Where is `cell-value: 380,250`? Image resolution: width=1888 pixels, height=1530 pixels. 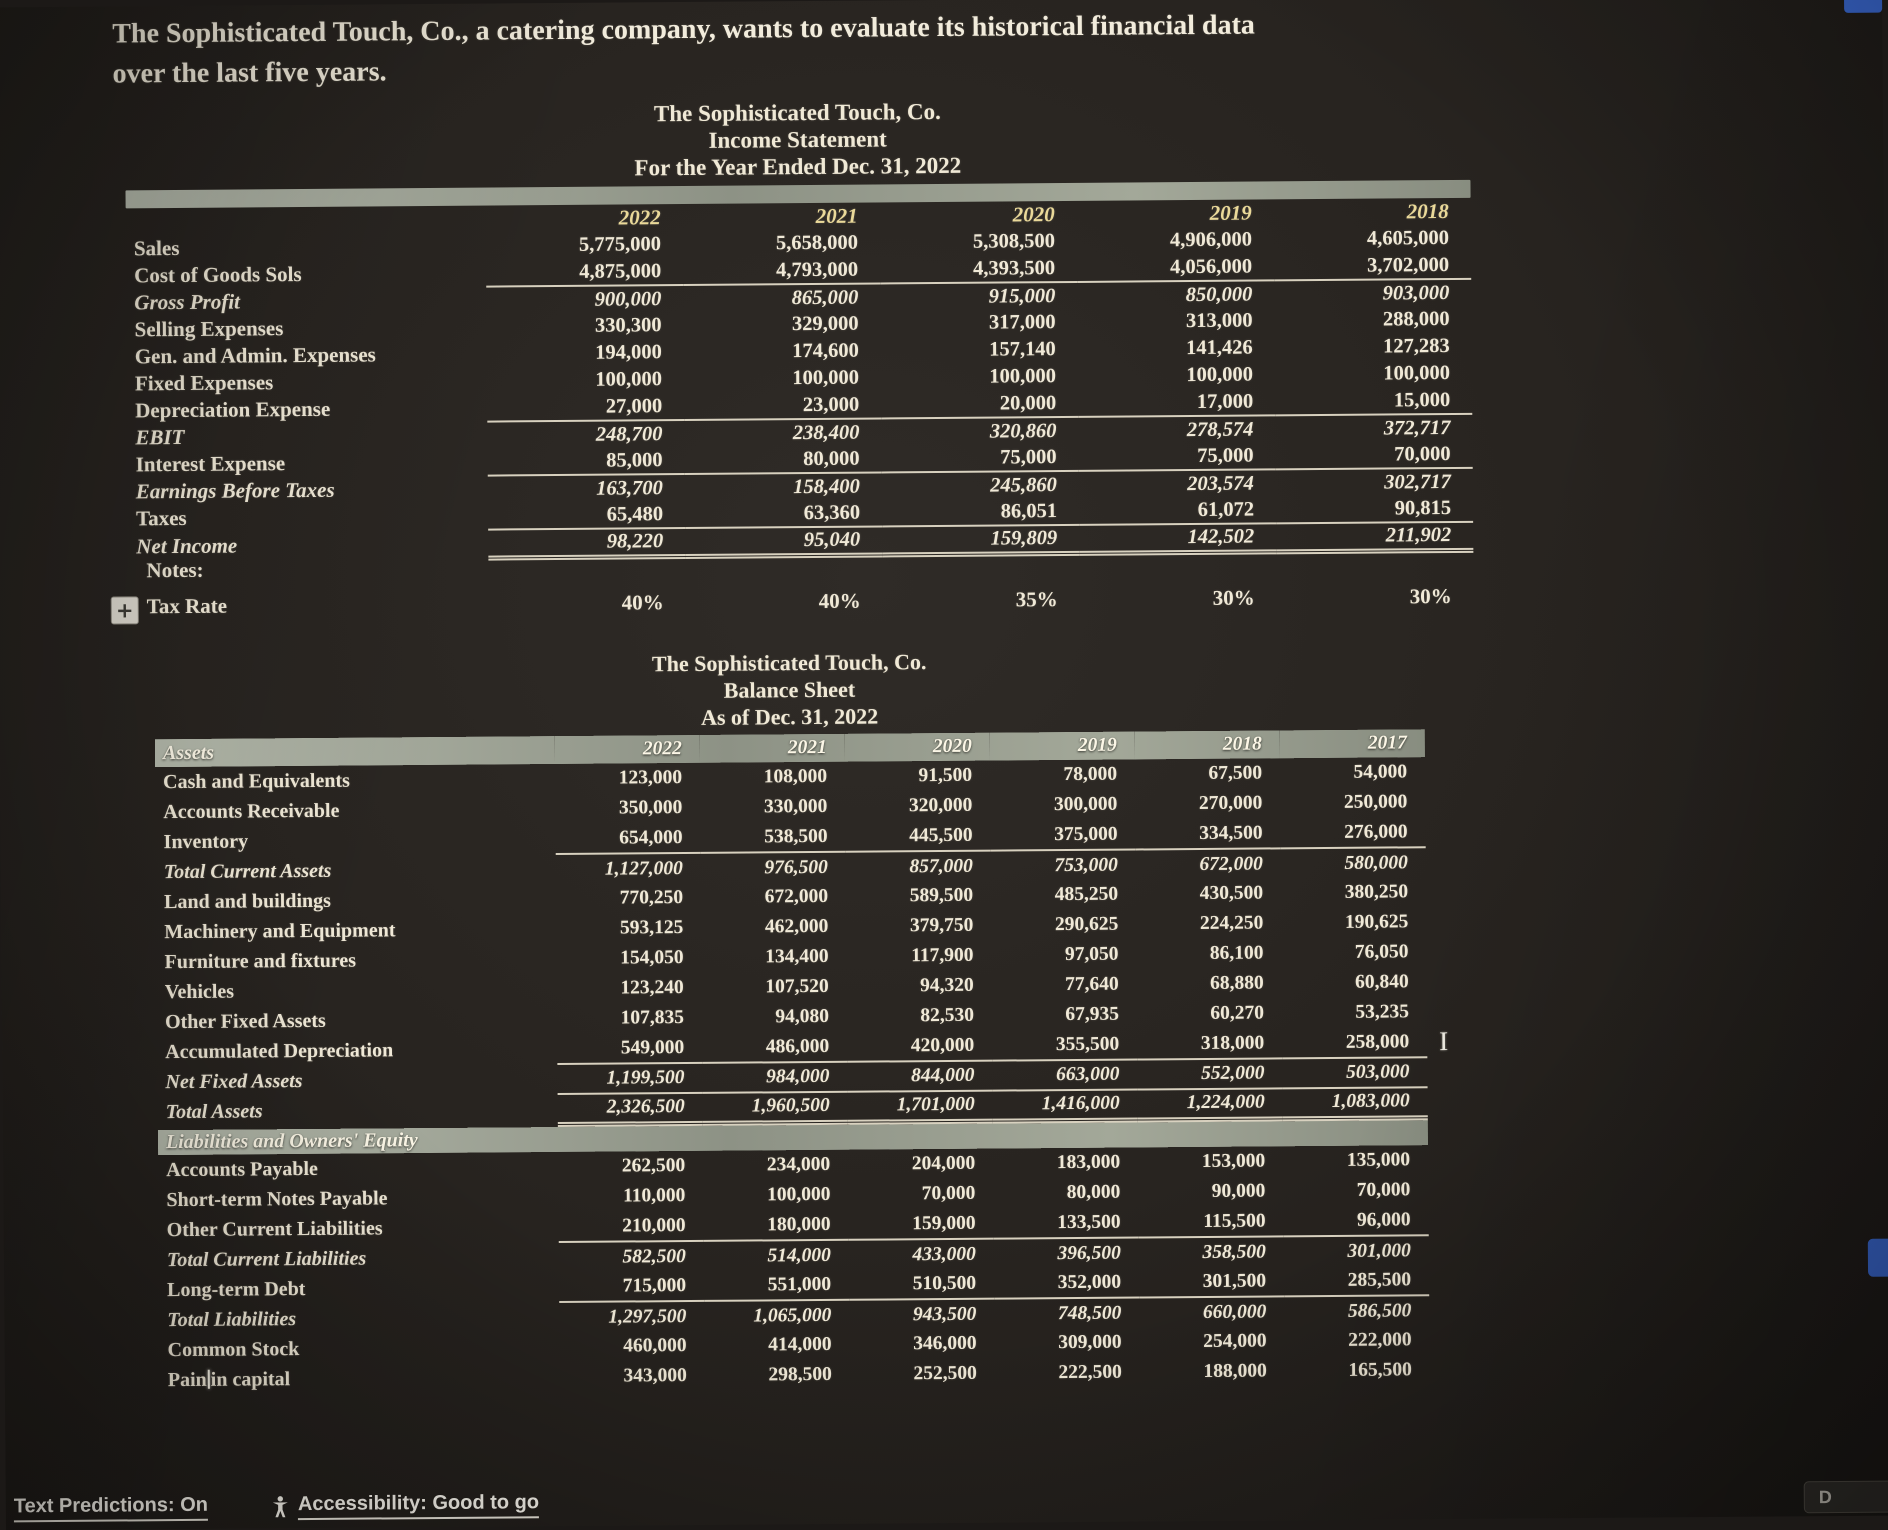
cell-value: 380,250 is located at coordinates (1376, 892).